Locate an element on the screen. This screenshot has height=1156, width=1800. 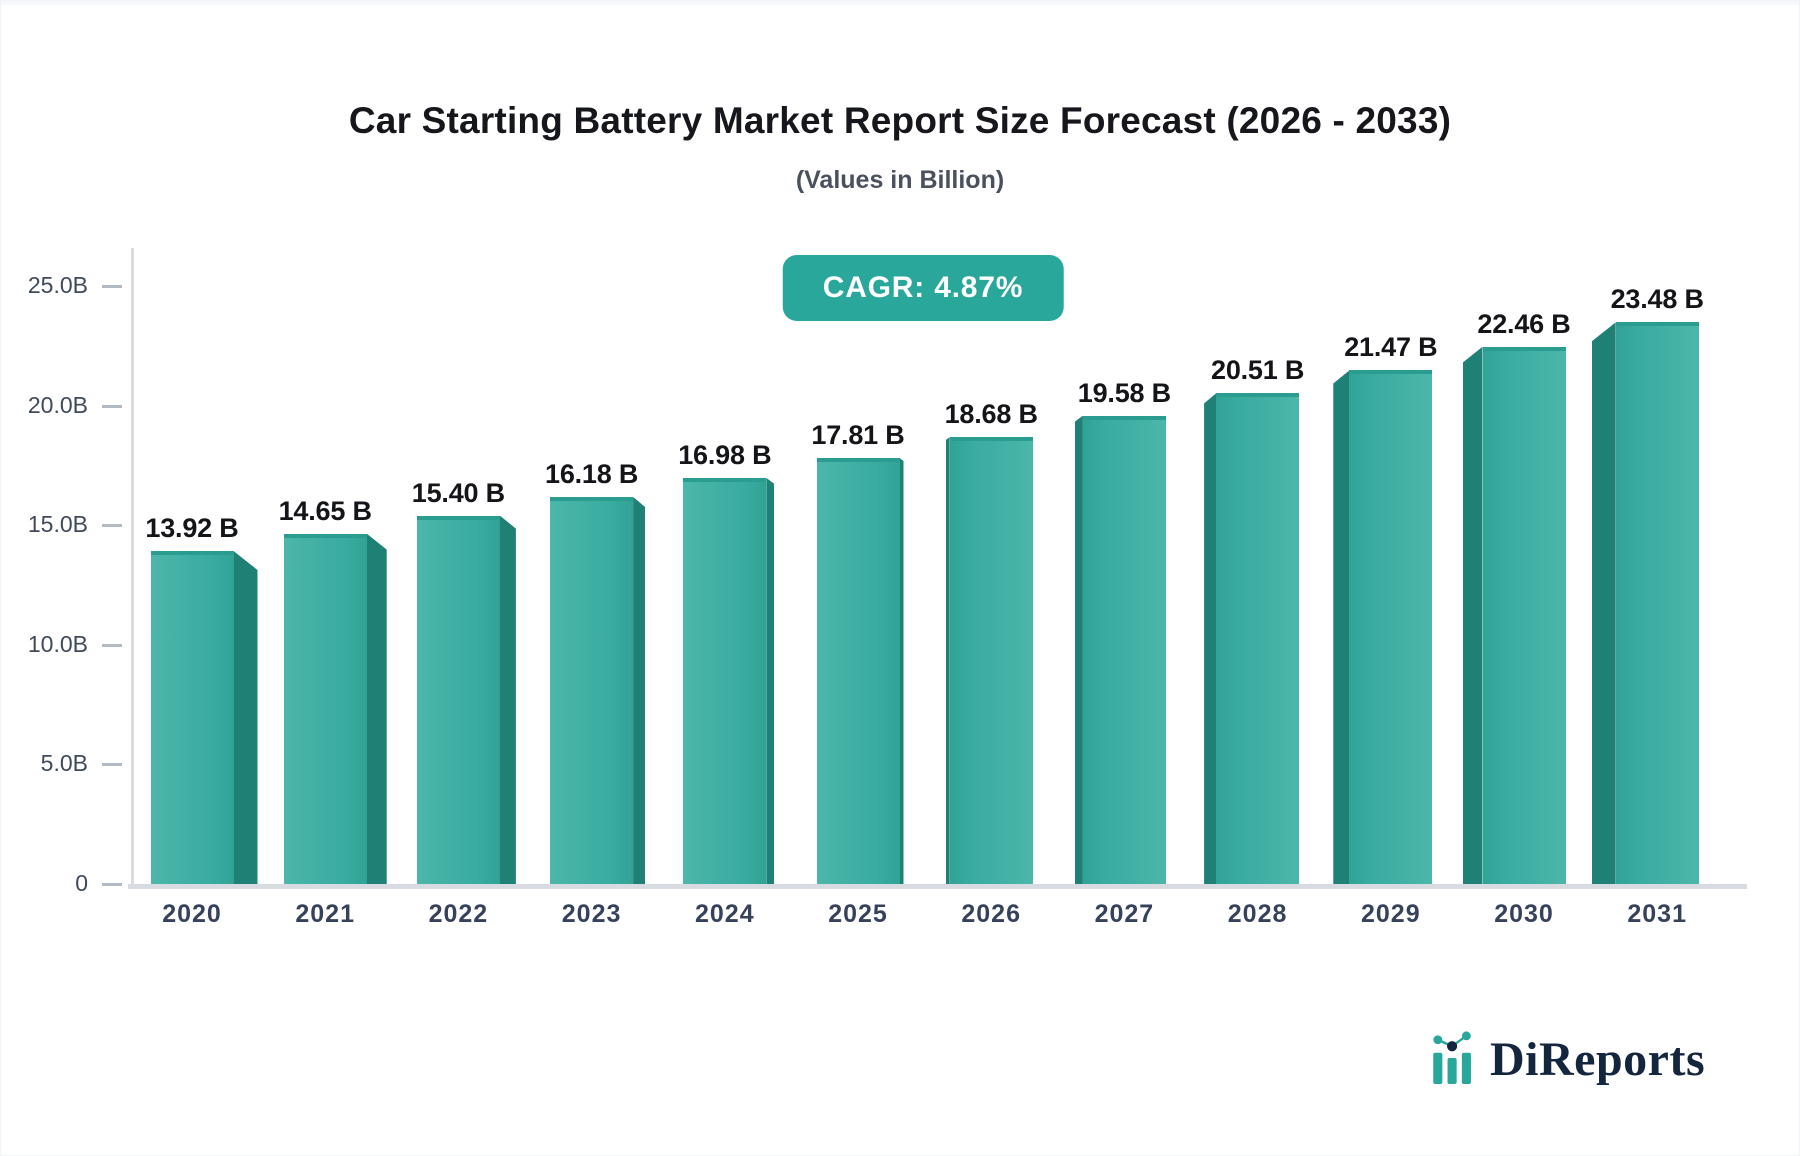
y-axis-tick-label: 10.0B is located at coordinates (57, 643).